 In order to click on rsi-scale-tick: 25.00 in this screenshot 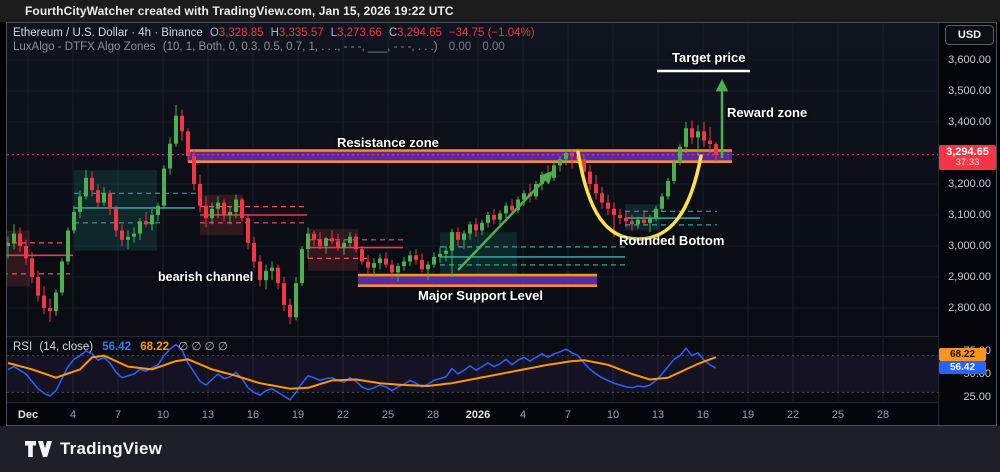, I will do `click(977, 397)`.